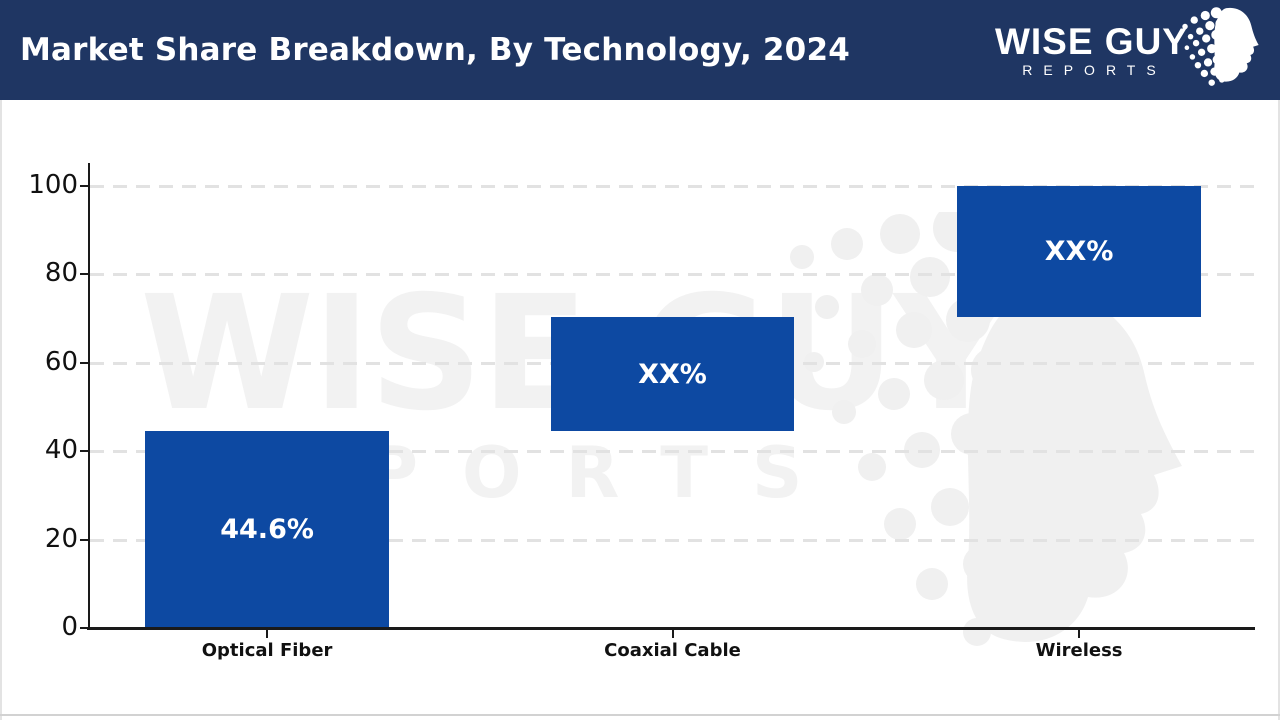 Image resolution: width=1280 pixels, height=720 pixels. What do you see at coordinates (89, 396) in the screenshot?
I see `y-axis-line` at bounding box center [89, 396].